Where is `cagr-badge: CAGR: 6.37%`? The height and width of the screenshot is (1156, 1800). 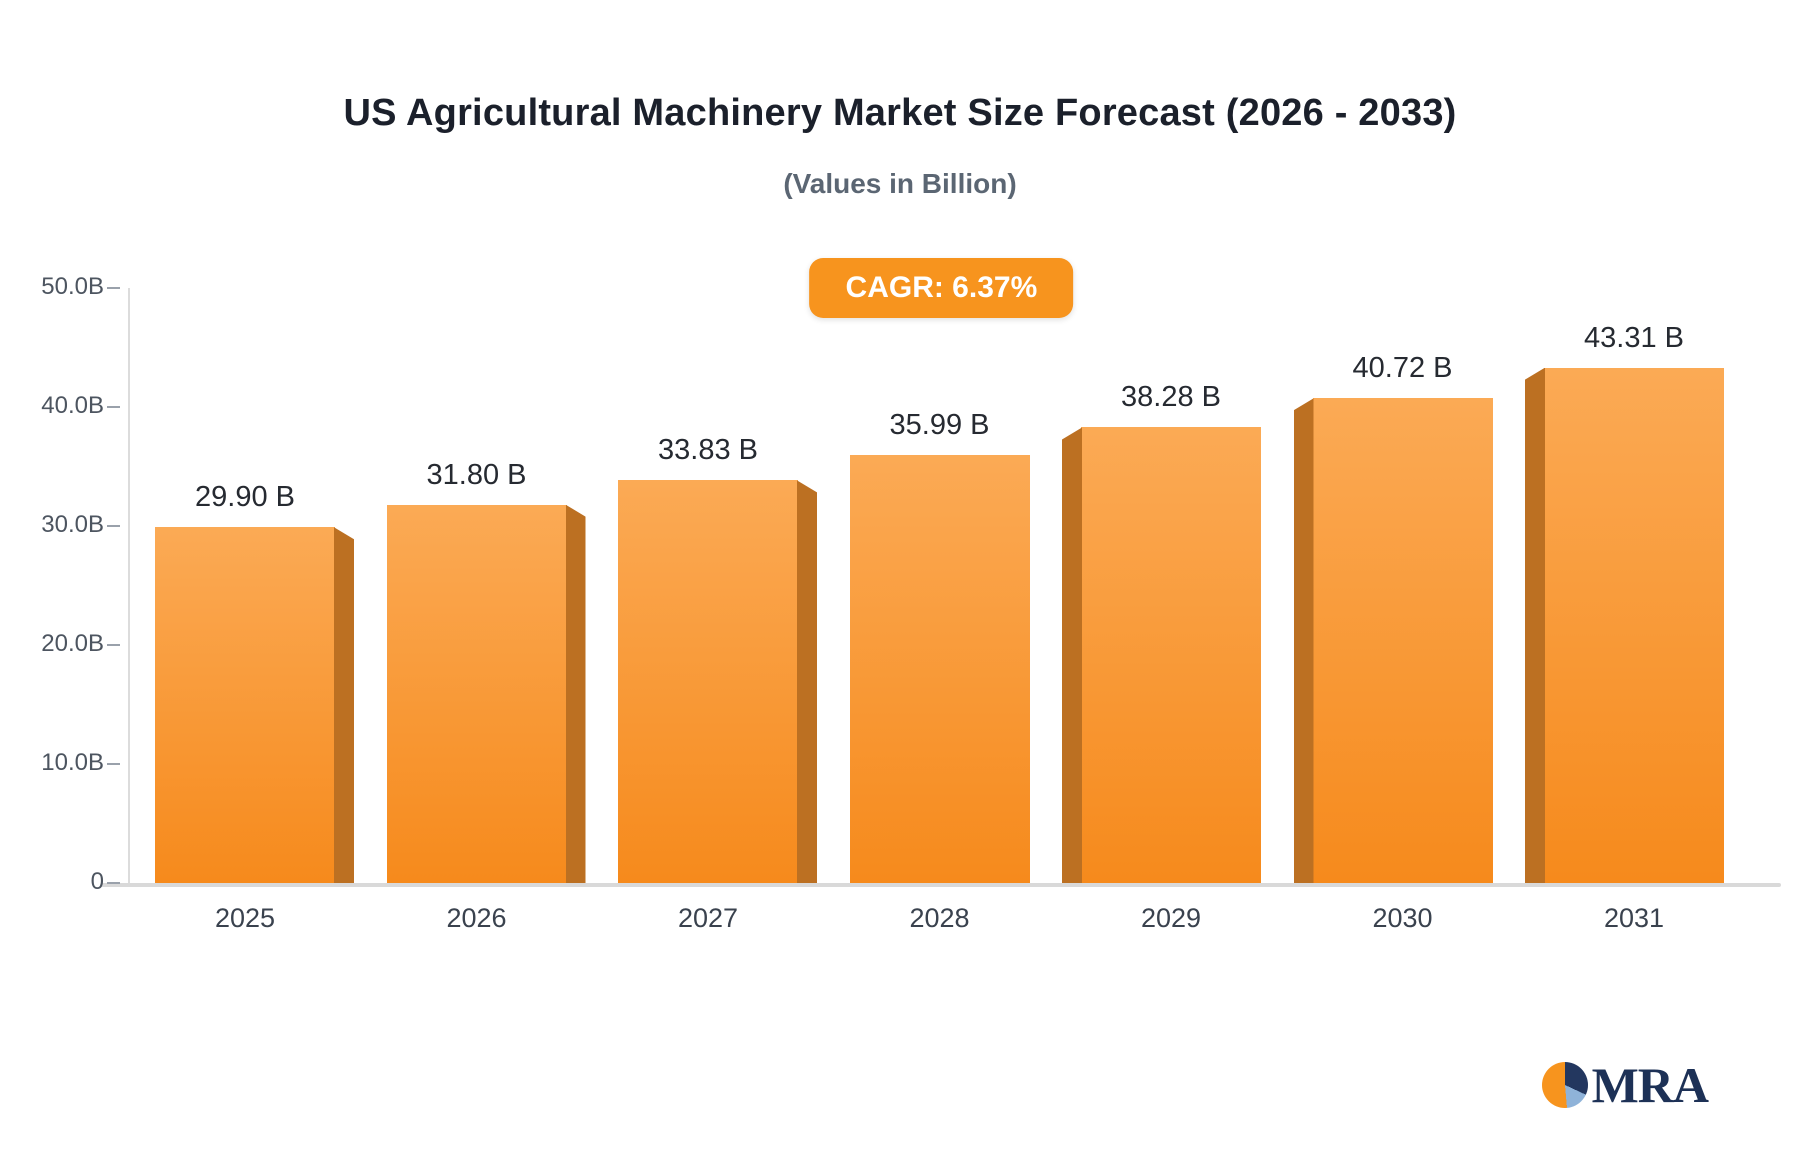 cagr-badge: CAGR: 6.37% is located at coordinates (941, 288).